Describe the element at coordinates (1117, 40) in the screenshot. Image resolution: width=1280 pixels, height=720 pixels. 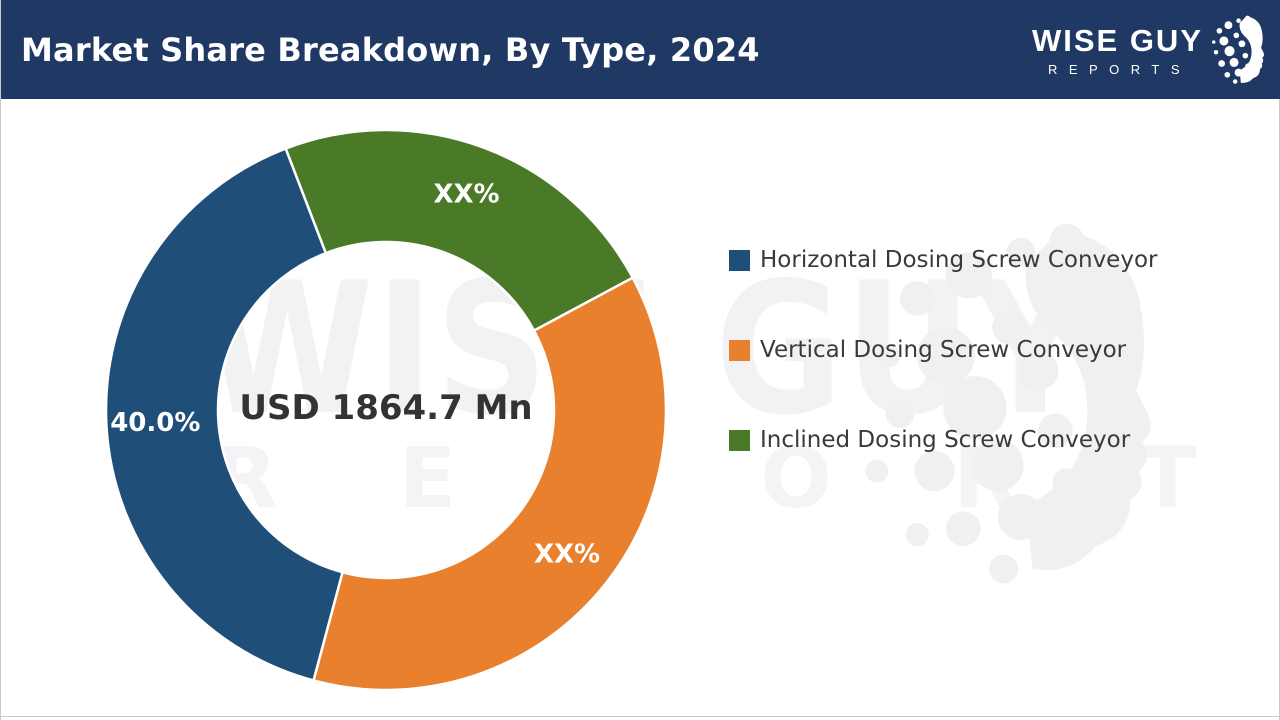
I see `logo-wordmark: WISE GUY` at that location.